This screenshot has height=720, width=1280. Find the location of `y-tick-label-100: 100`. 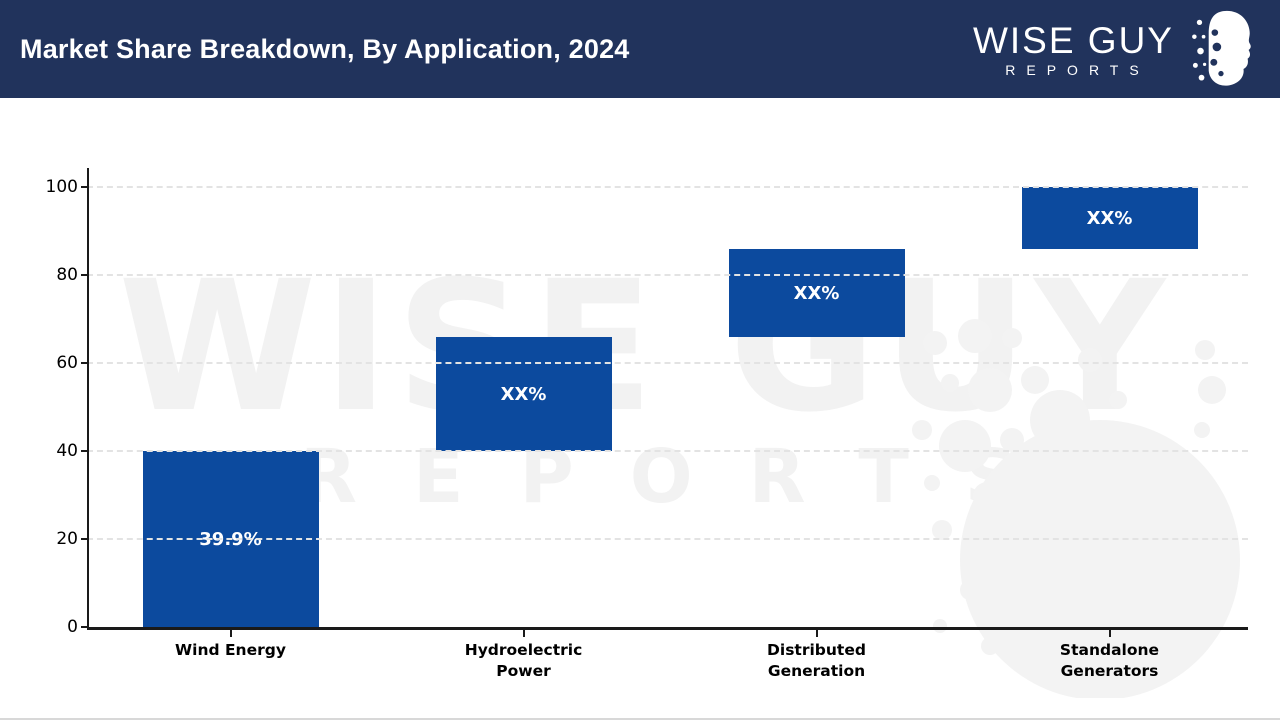

y-tick-label-100: 100 is located at coordinates (61, 187).